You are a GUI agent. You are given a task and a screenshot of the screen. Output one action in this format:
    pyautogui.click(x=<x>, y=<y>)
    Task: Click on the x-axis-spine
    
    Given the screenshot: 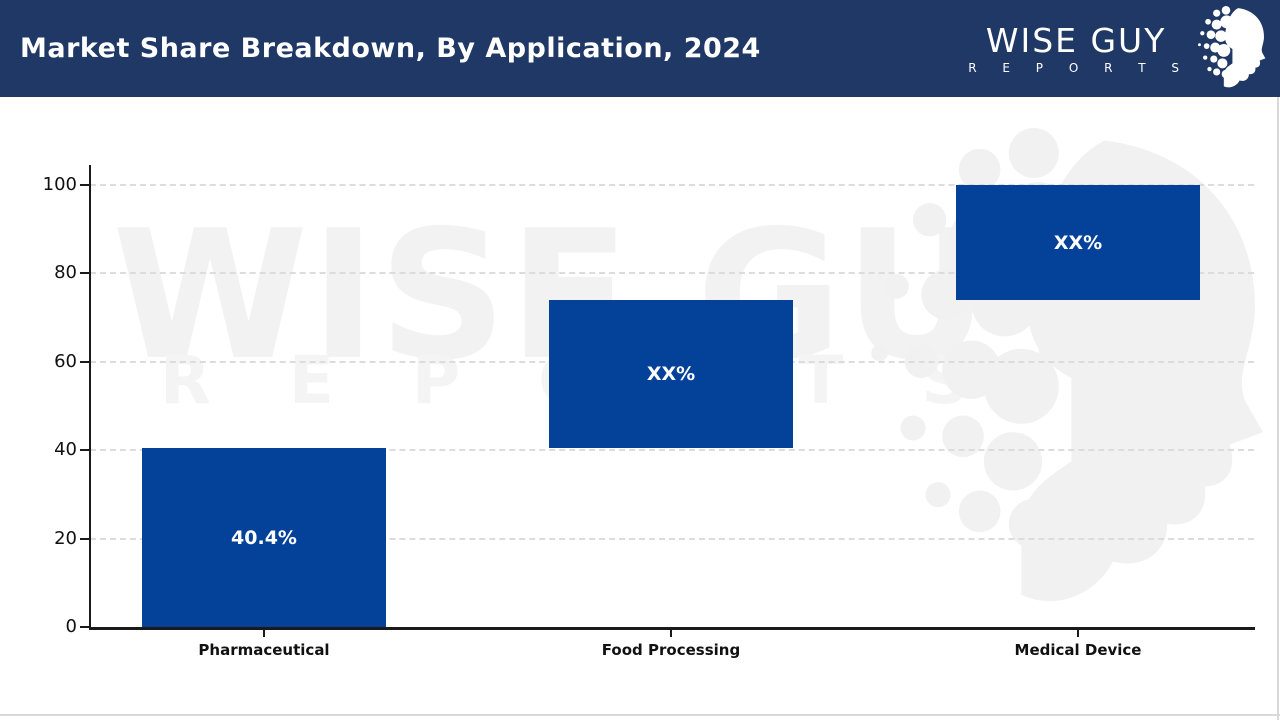 What is the action you would take?
    pyautogui.click(x=672, y=628)
    